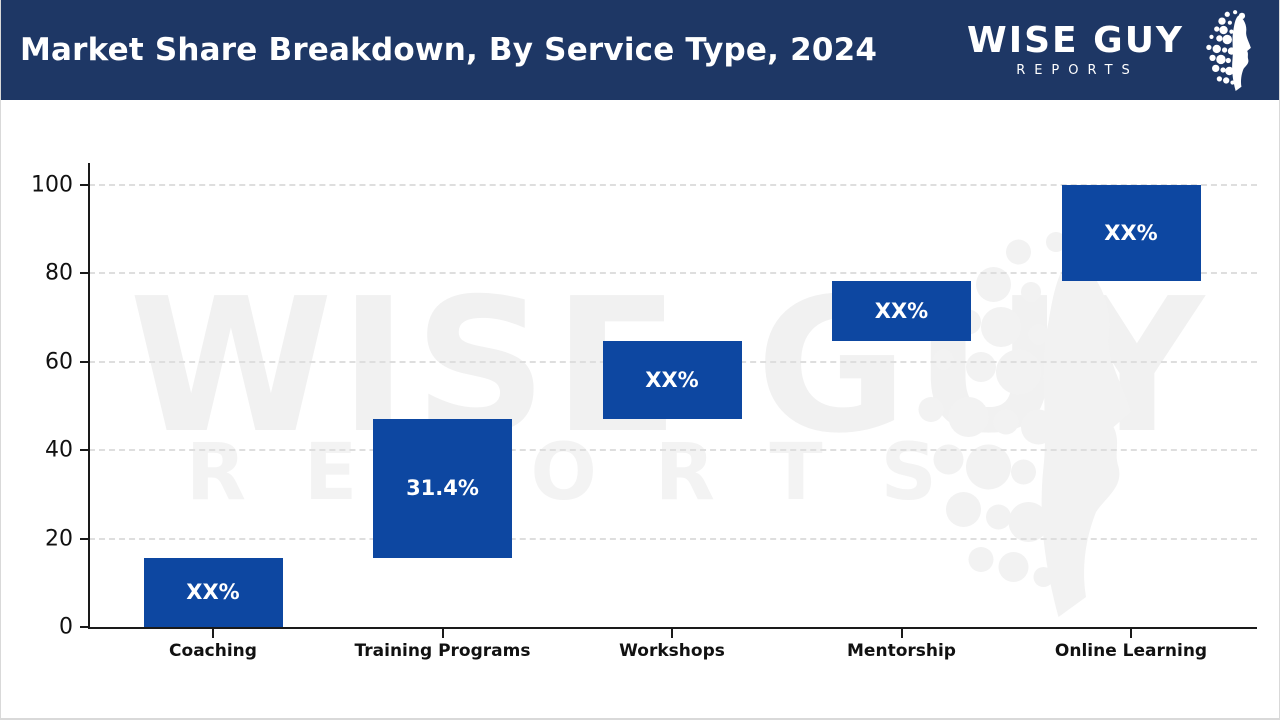 The height and width of the screenshot is (720, 1280). I want to click on bar-value-label-coaching: XX%, so click(213, 592).